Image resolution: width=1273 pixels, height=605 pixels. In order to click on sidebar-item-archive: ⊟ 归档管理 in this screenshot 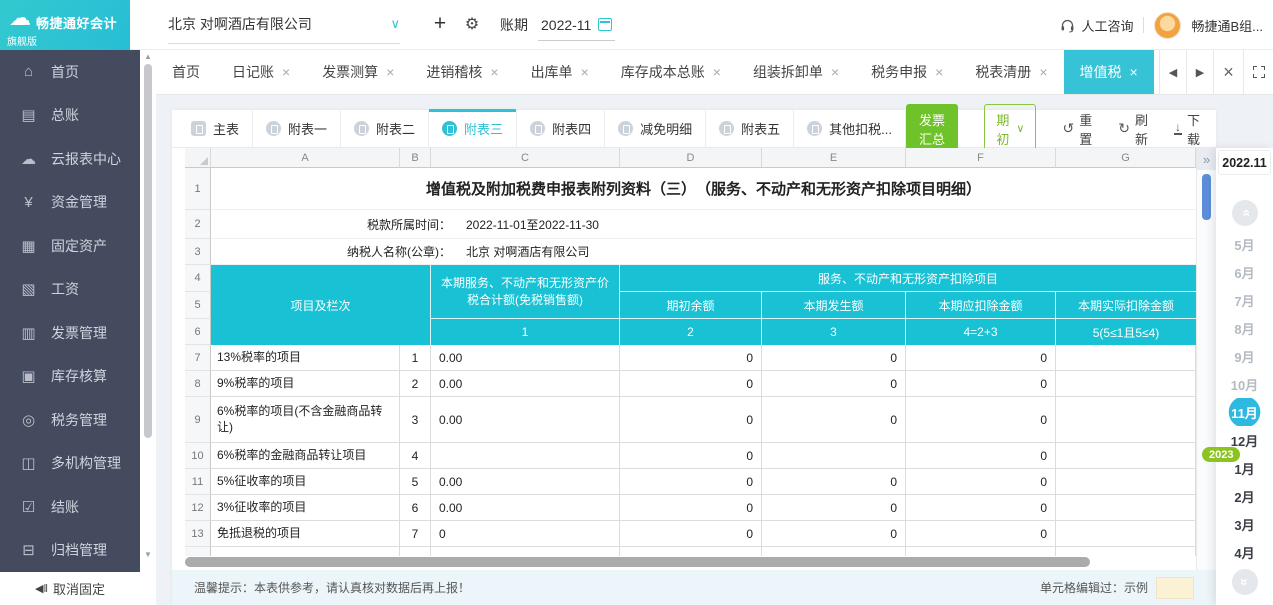, I will do `click(70, 551)`.